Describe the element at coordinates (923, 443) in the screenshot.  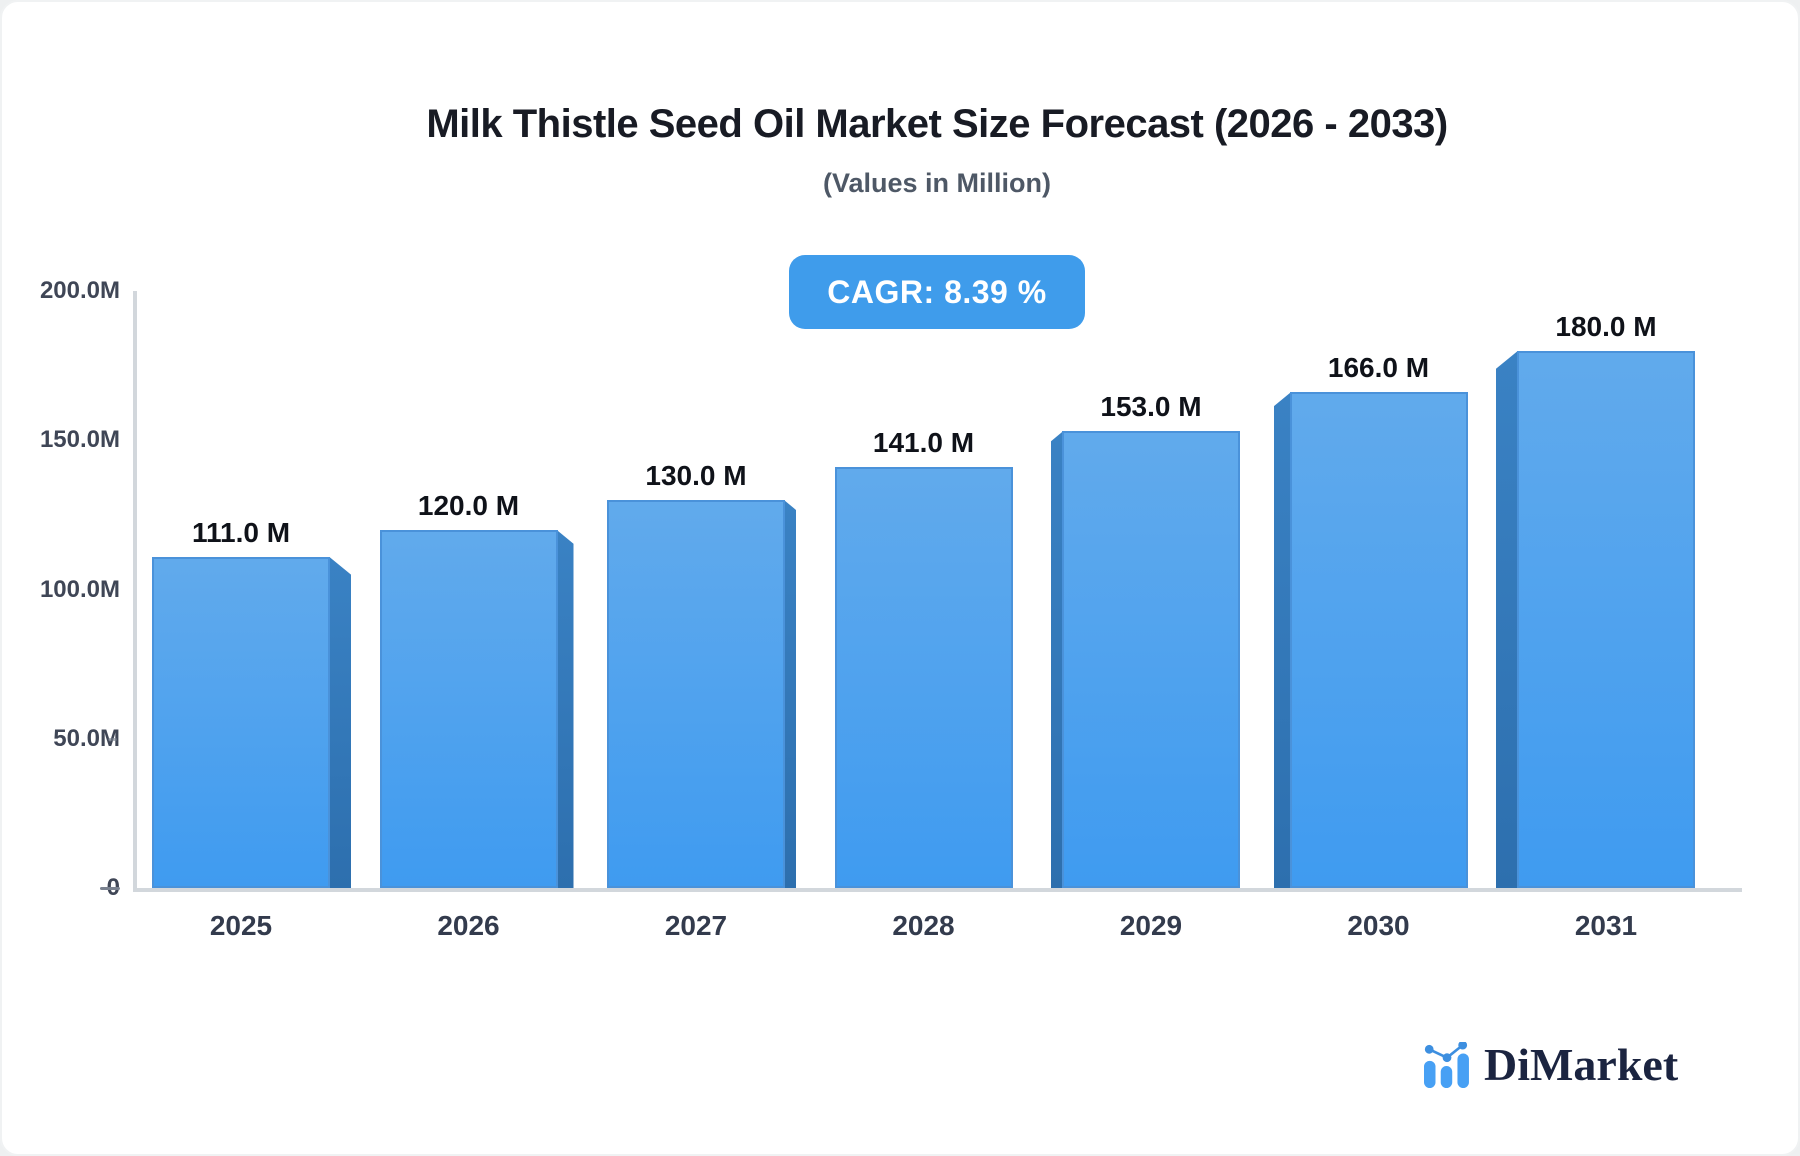
I see `bar-value-label: 141.0 M` at that location.